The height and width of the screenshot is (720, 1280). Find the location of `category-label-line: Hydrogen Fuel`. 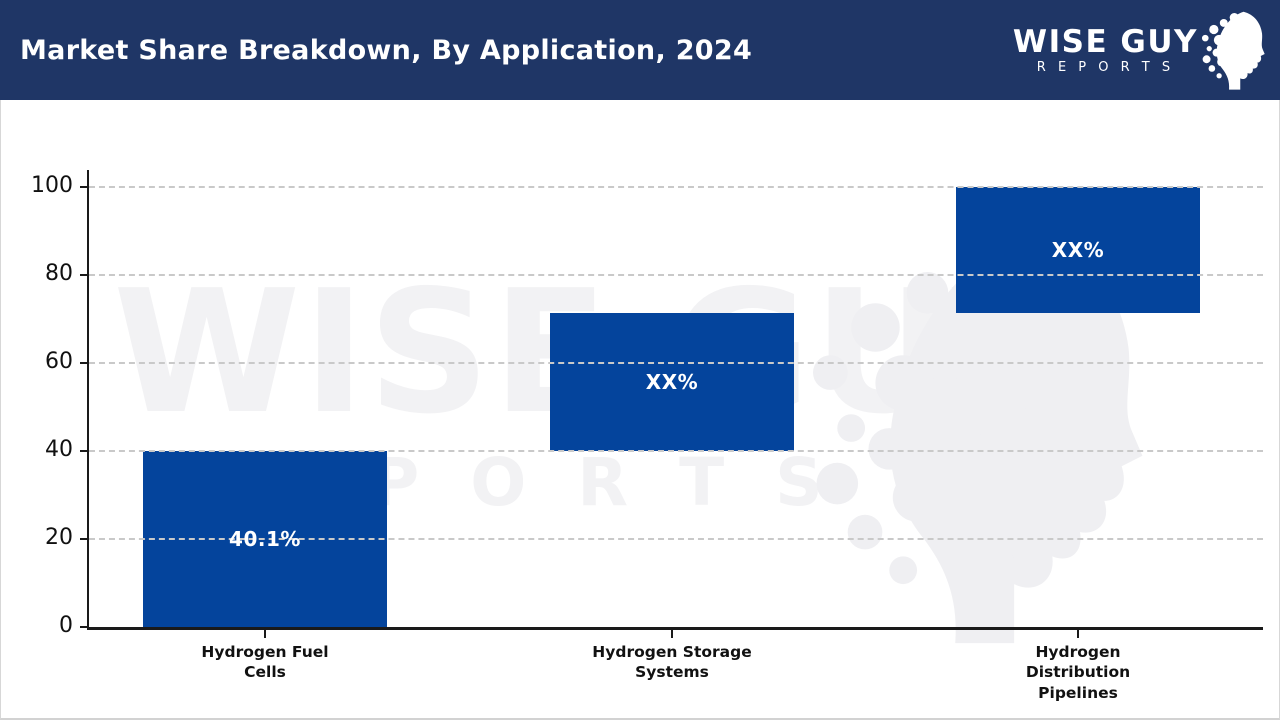

category-label-line: Hydrogen Fuel is located at coordinates (265, 652).